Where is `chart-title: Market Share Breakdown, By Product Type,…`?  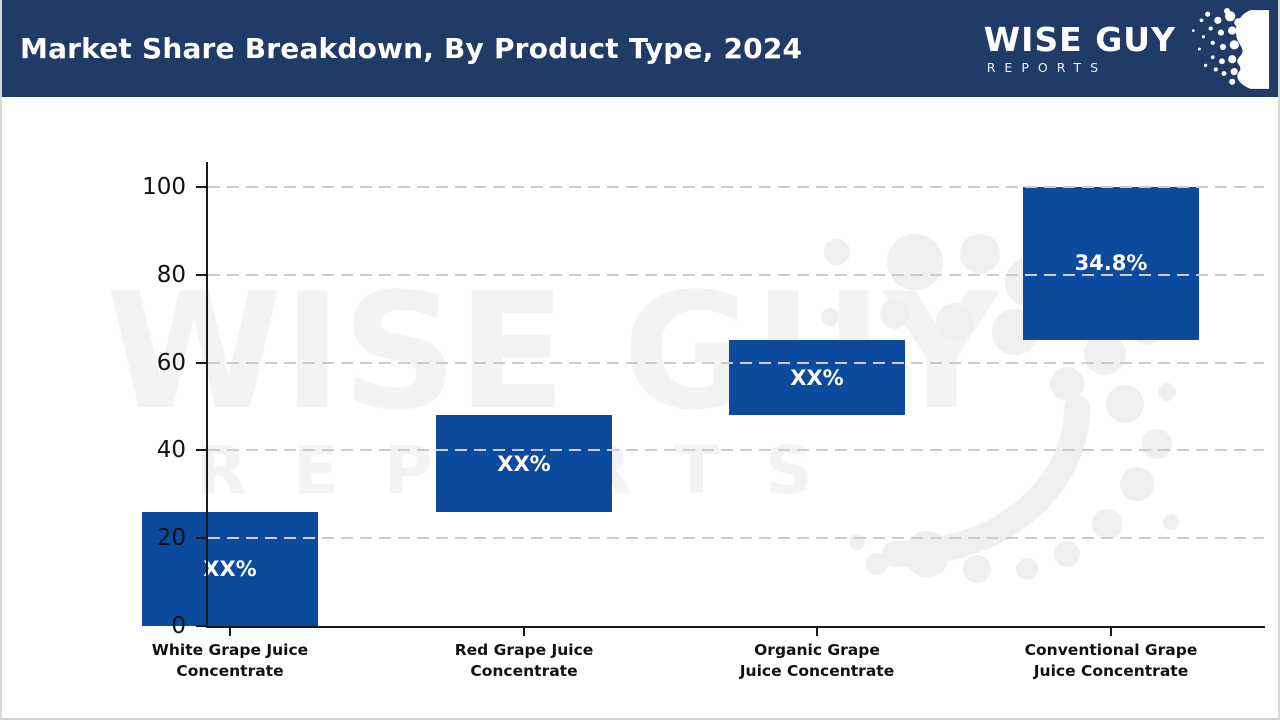
chart-title: Market Share Breakdown, By Product Type,… is located at coordinates (411, 48).